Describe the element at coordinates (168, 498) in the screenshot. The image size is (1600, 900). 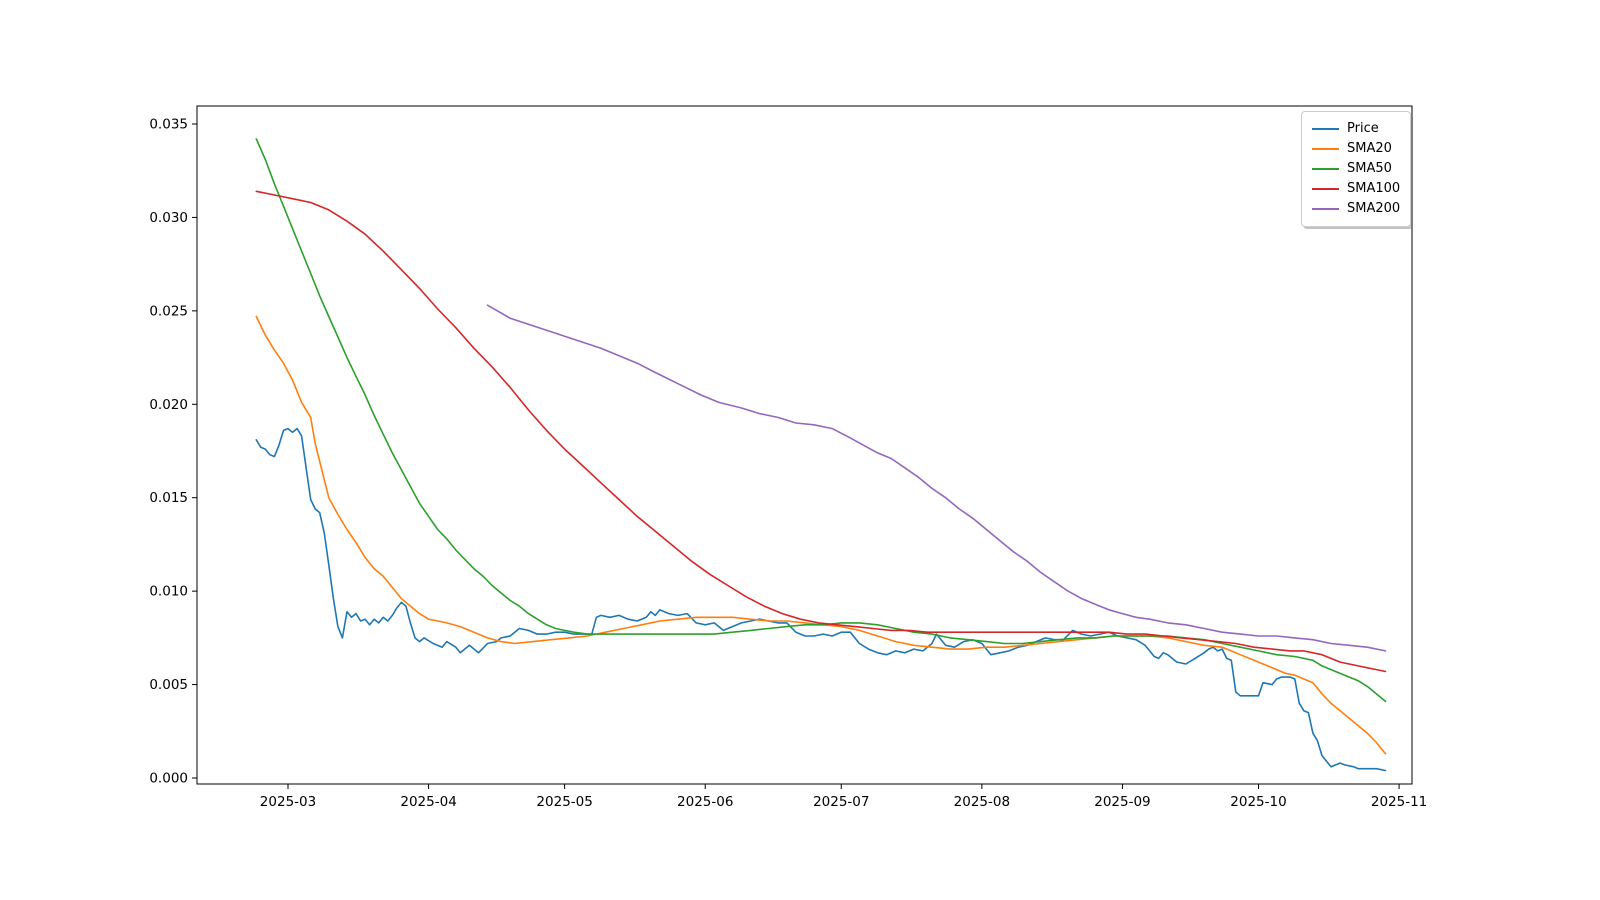
I see `y-axis-tick-label: 0.015` at that location.